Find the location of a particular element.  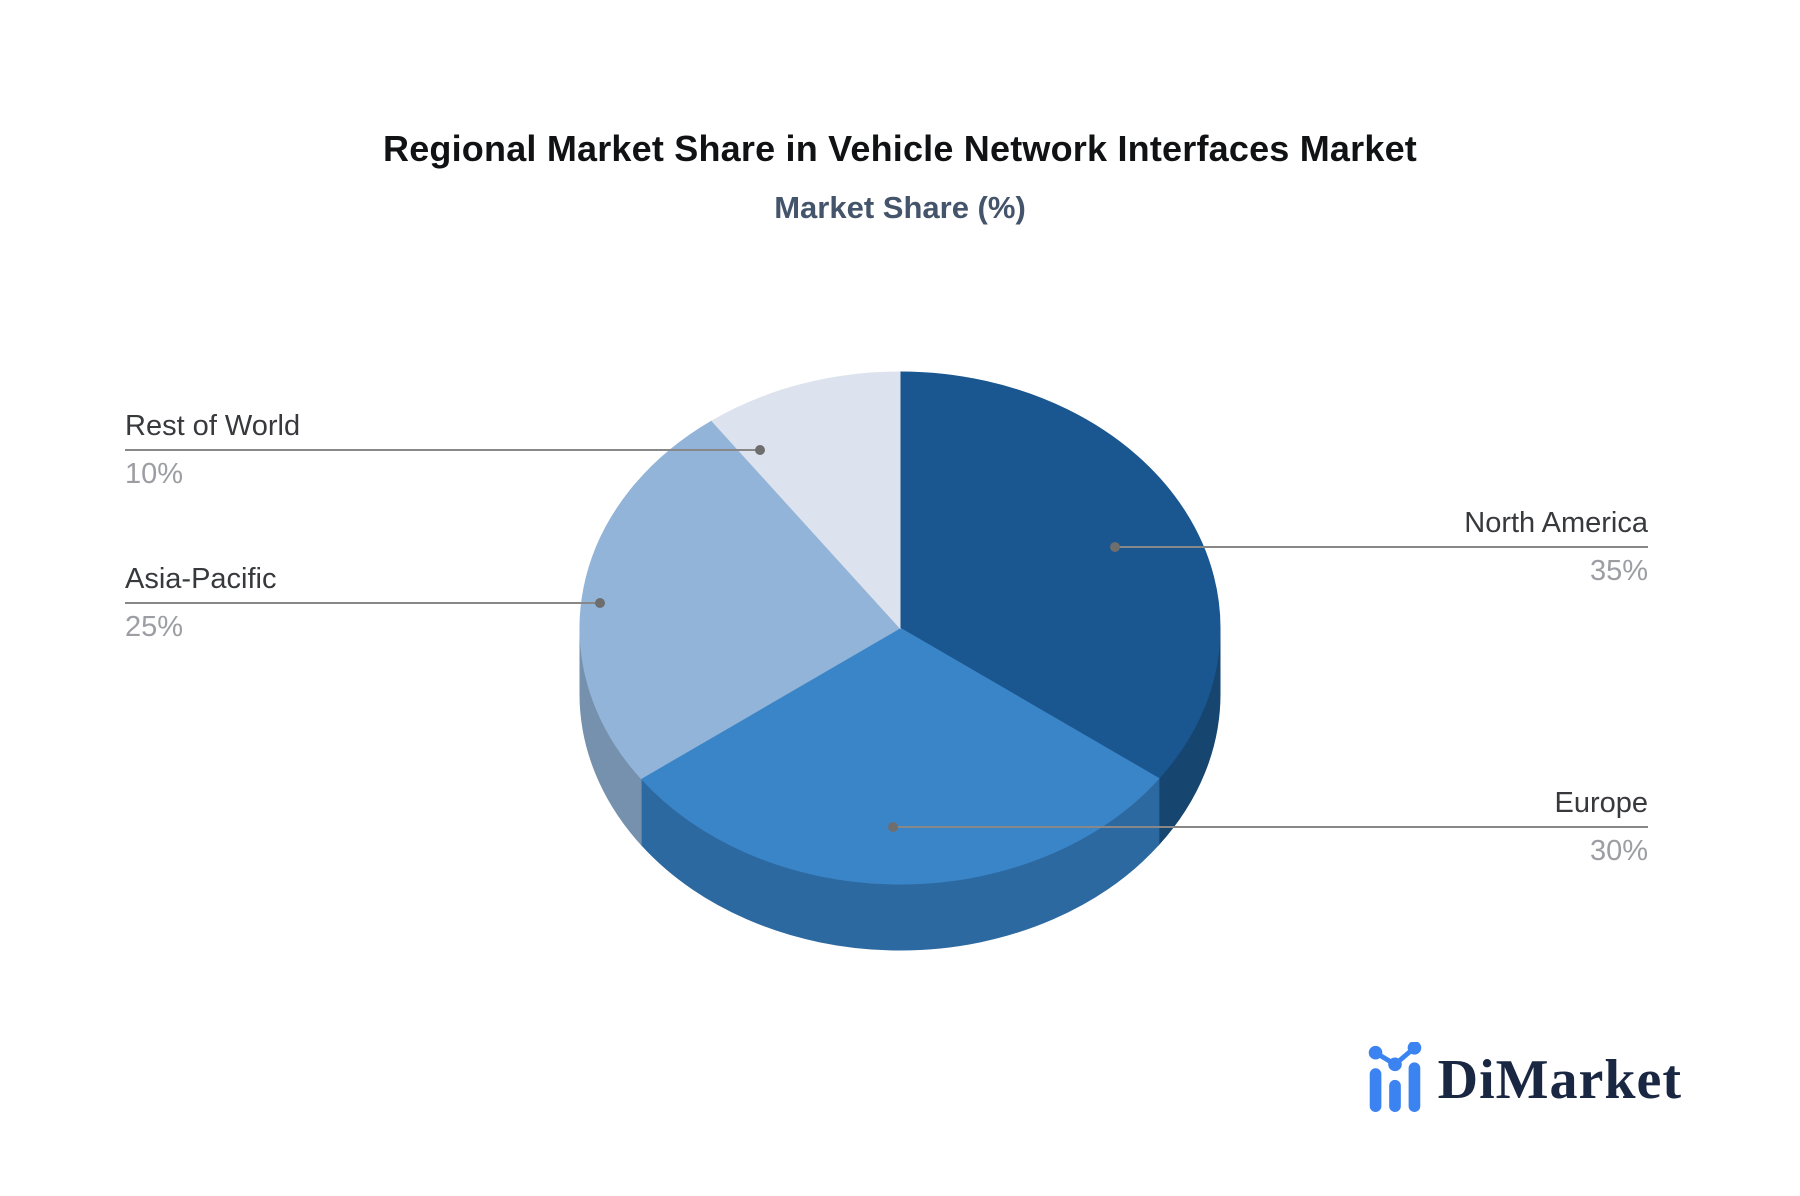

slice-value-rest-of-world: 10% is located at coordinates (154, 474).